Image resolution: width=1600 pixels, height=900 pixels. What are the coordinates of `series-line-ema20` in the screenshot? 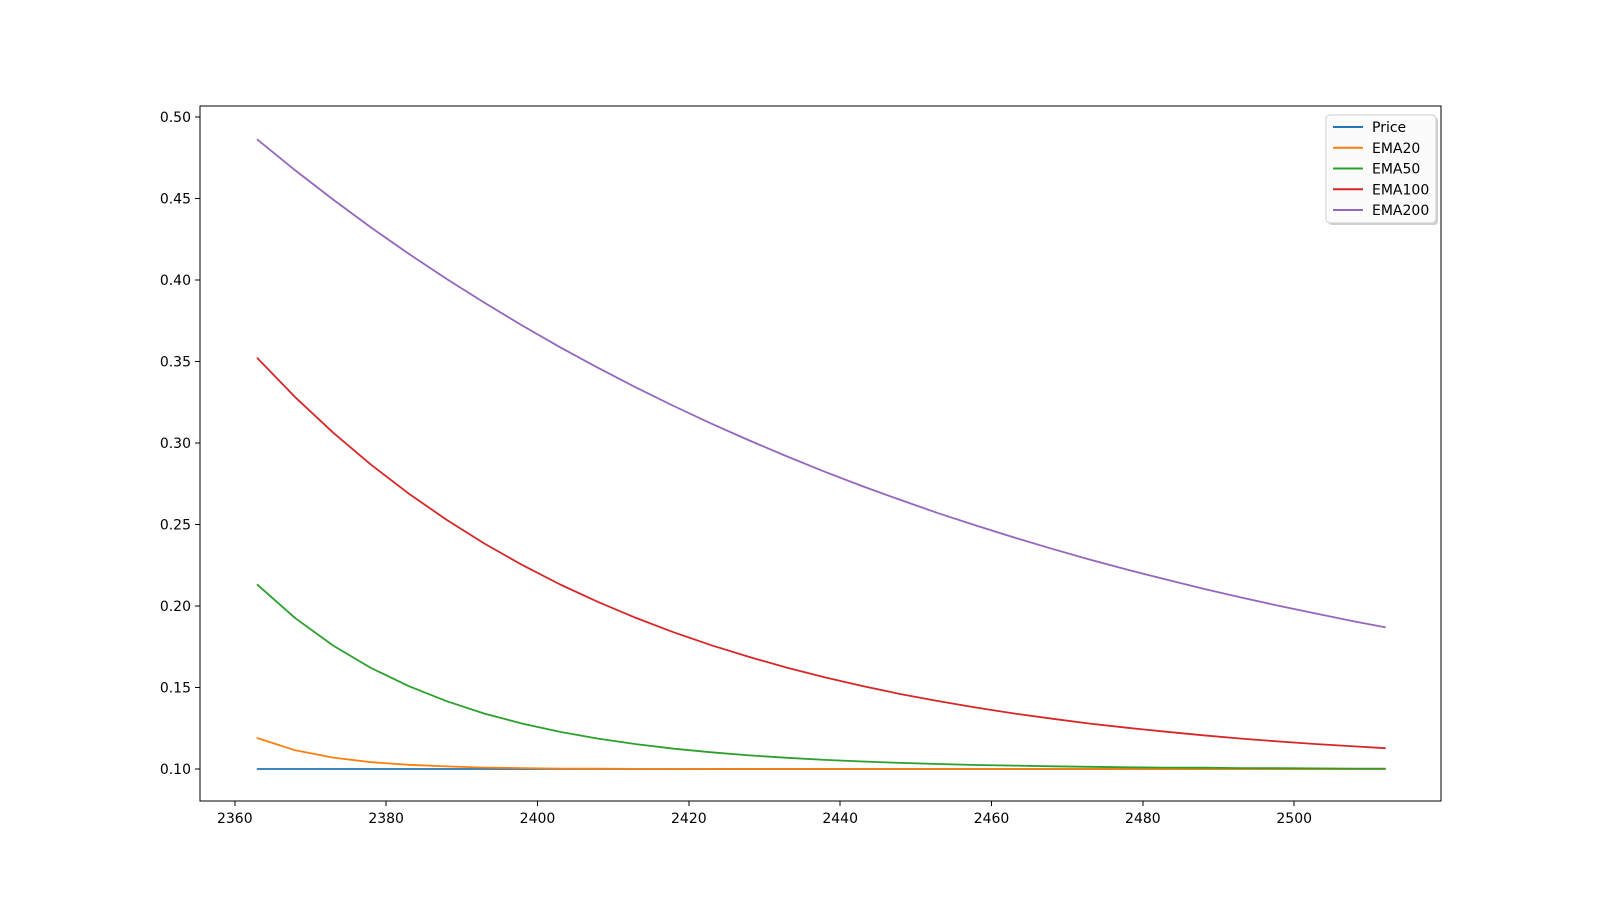 It's located at (821, 753).